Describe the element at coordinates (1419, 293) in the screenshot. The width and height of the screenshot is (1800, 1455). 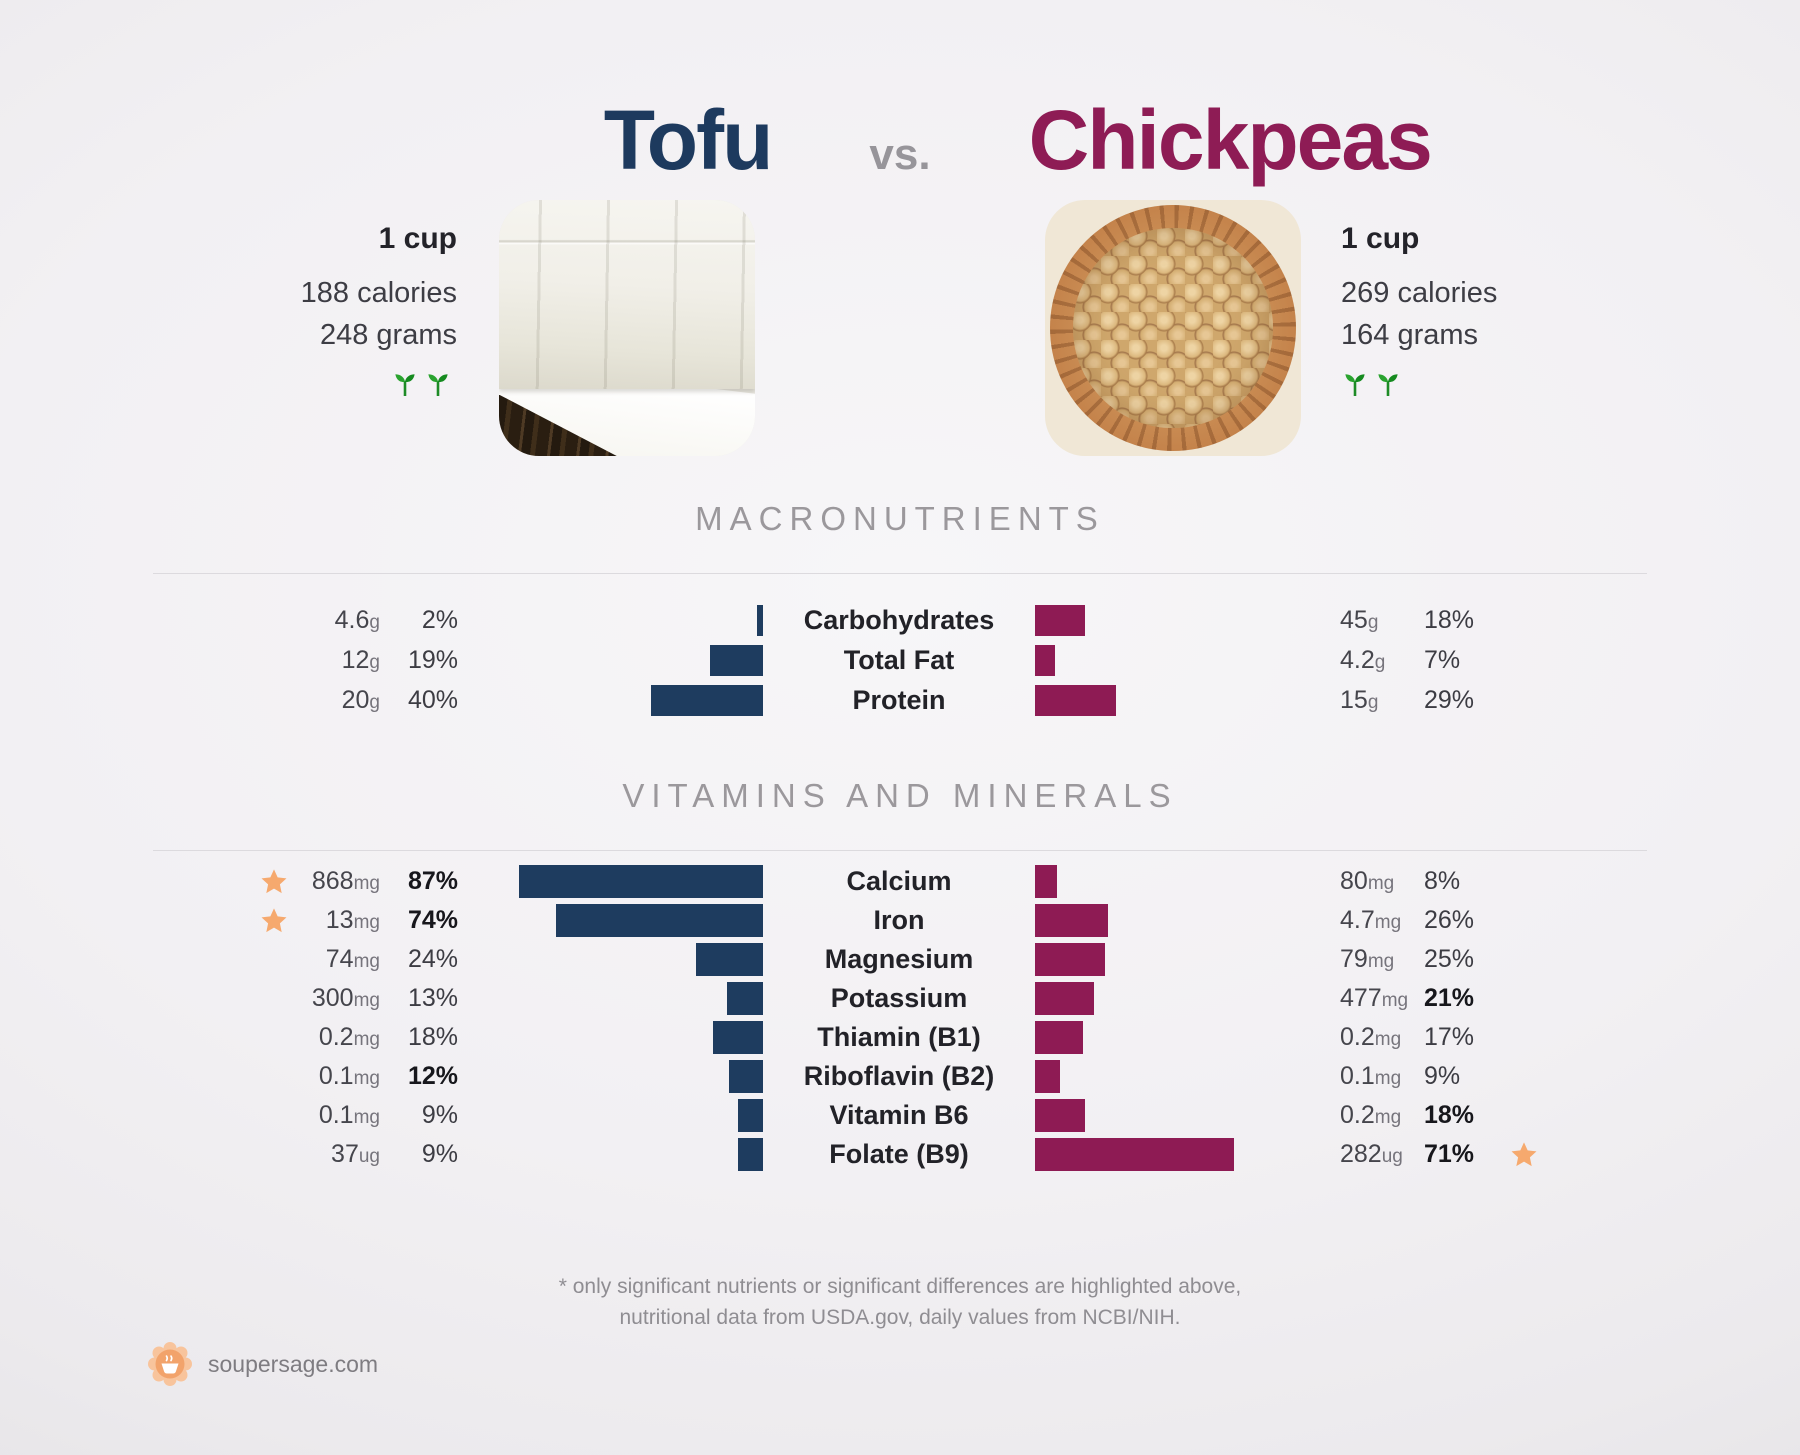
I see `chickpeas-calories: 269 calories` at that location.